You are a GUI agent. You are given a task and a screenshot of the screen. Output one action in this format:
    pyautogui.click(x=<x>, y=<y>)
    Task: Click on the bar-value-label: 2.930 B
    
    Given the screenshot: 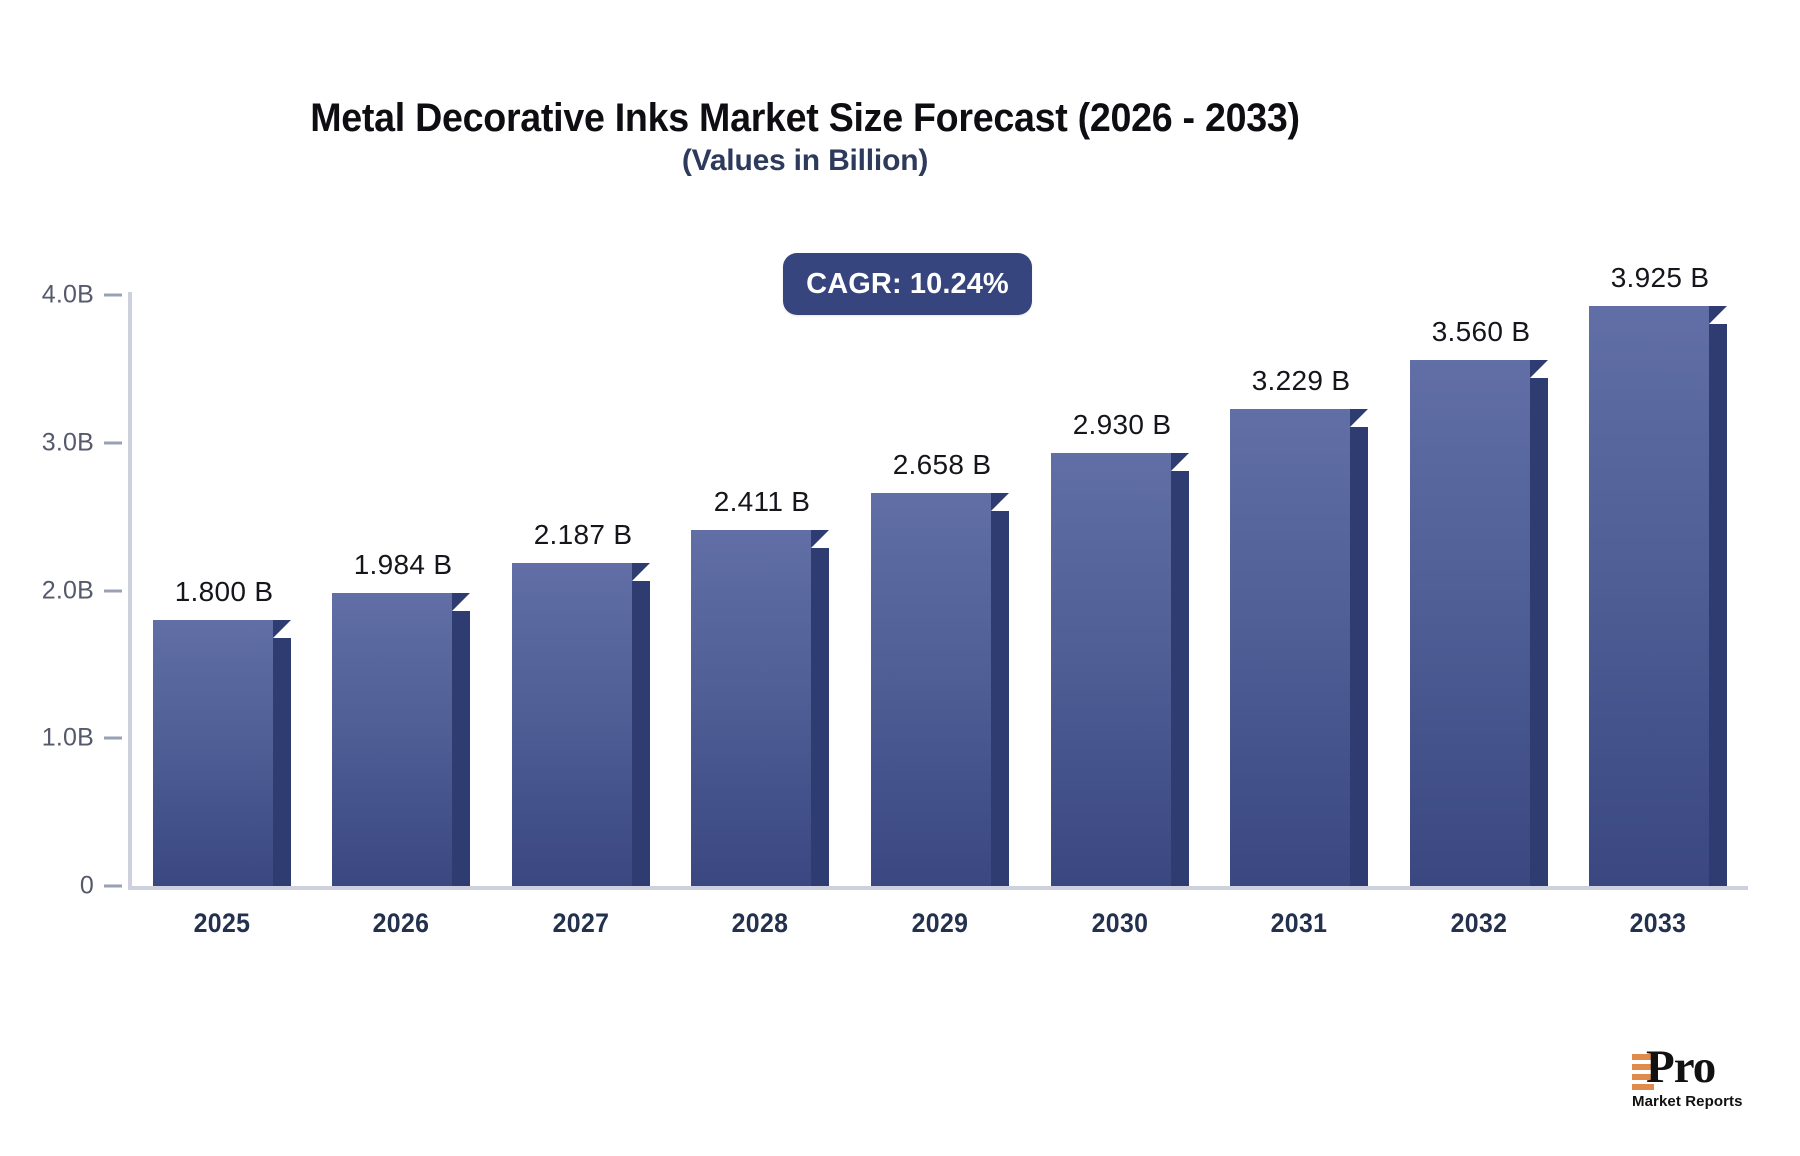 What is the action you would take?
    pyautogui.click(x=1122, y=424)
    